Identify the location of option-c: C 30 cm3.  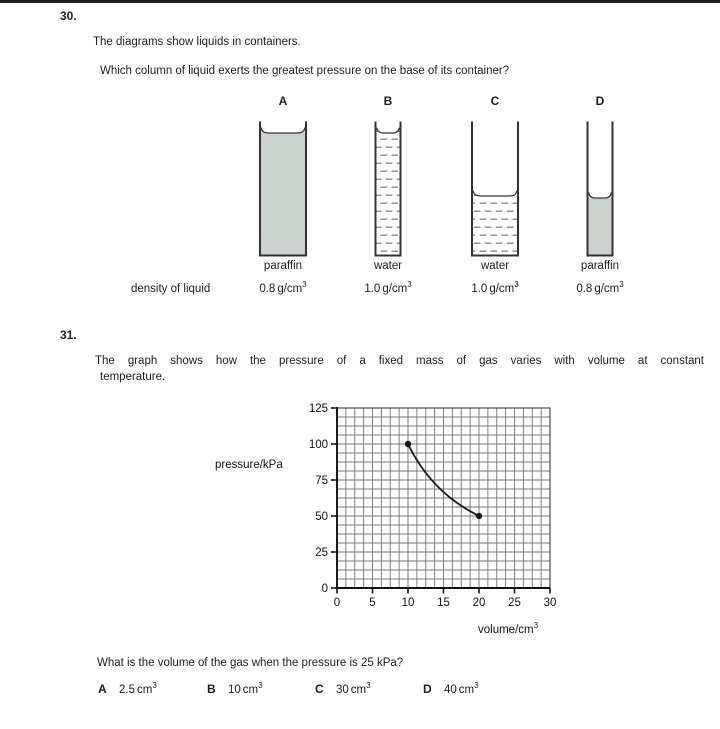
(343, 689).